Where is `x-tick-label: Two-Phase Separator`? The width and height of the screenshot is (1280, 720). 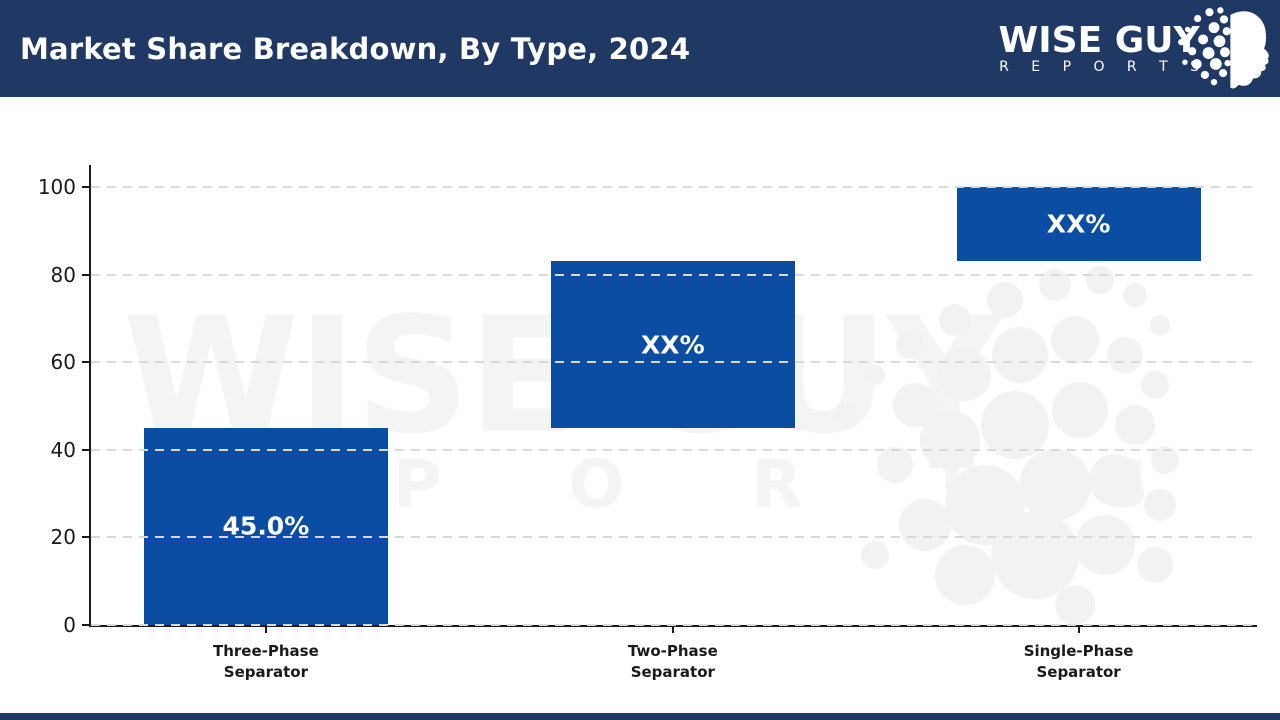
x-tick-label: Two-Phase Separator is located at coordinates (672, 661).